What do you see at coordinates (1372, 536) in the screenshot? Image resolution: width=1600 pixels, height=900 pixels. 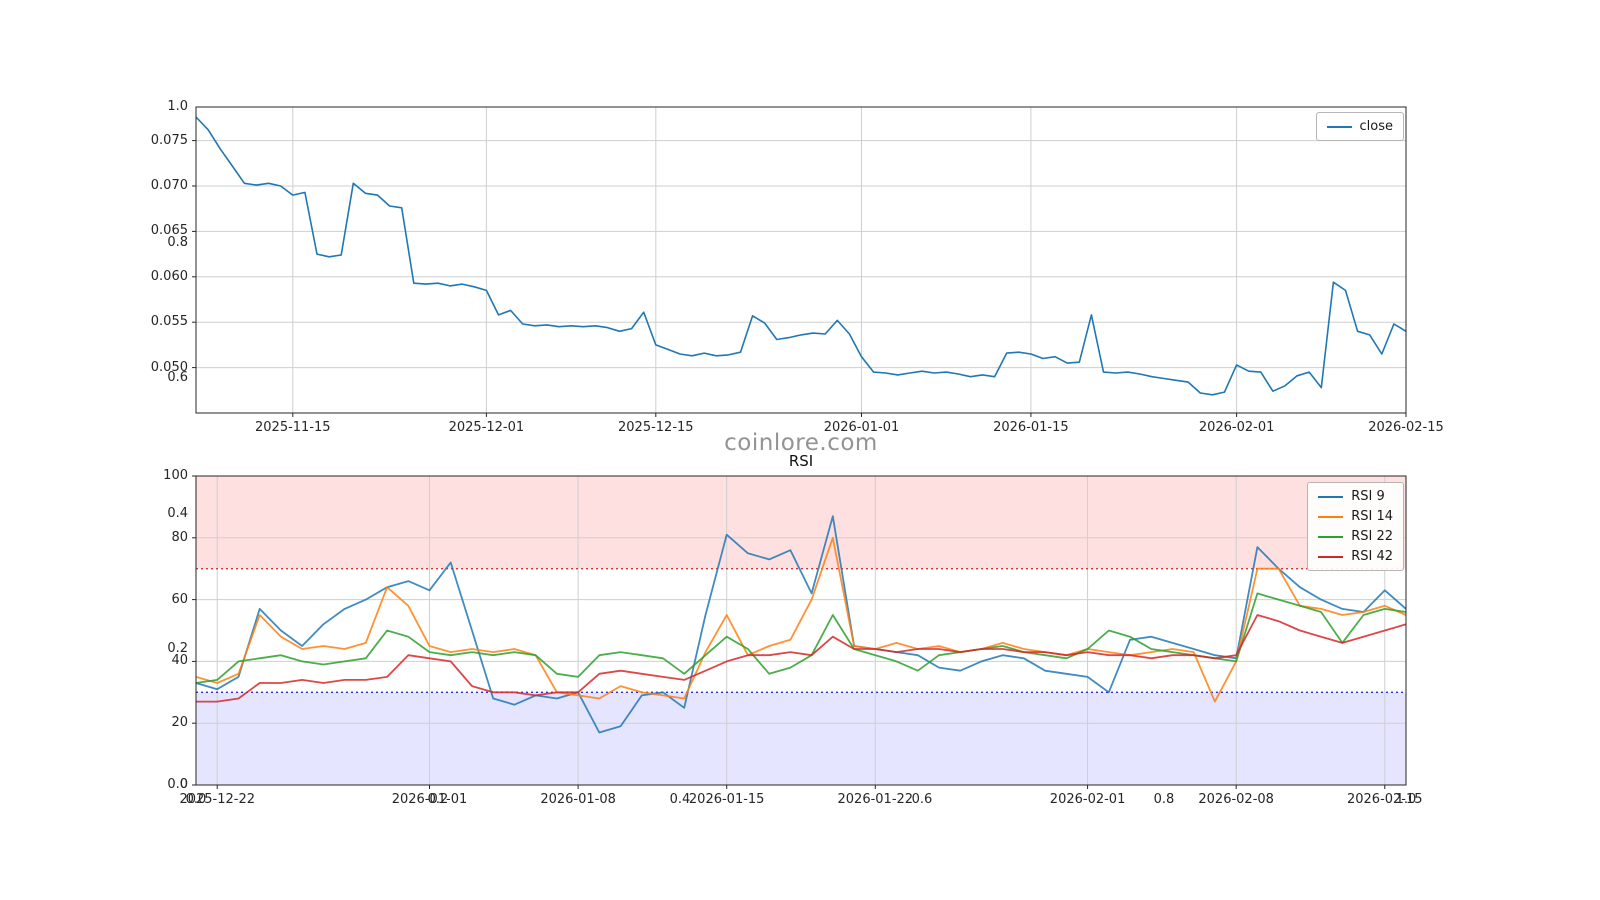 I see `legend-label-rsi-22: RSI 22` at bounding box center [1372, 536].